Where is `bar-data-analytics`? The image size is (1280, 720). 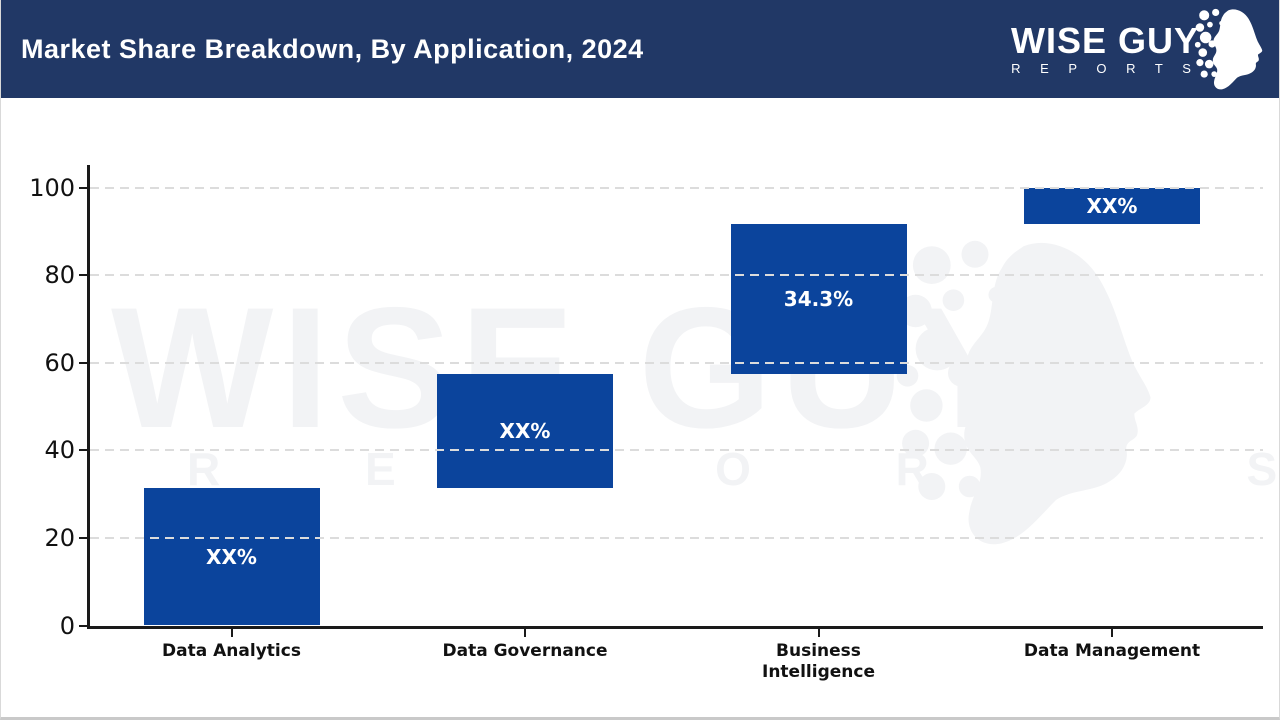
bar-data-analytics is located at coordinates (231, 556).